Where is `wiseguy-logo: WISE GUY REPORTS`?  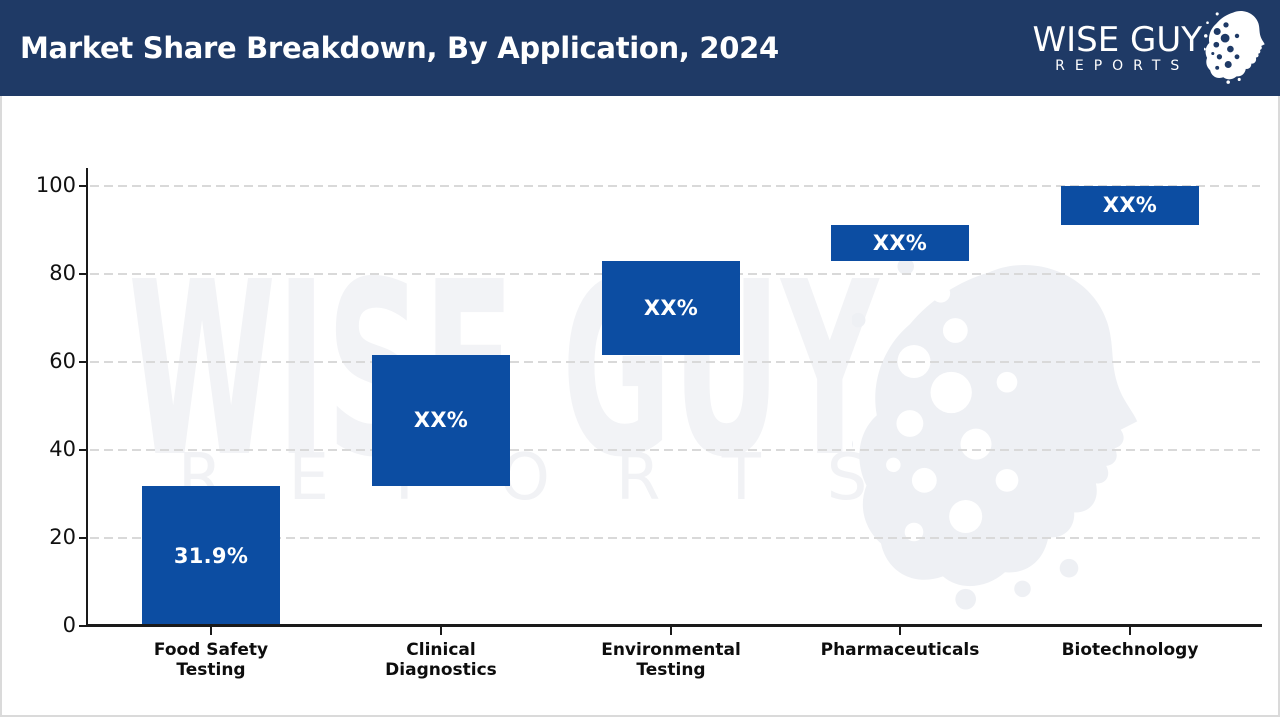 wiseguy-logo: WISE GUY REPORTS is located at coordinates (1151, 48).